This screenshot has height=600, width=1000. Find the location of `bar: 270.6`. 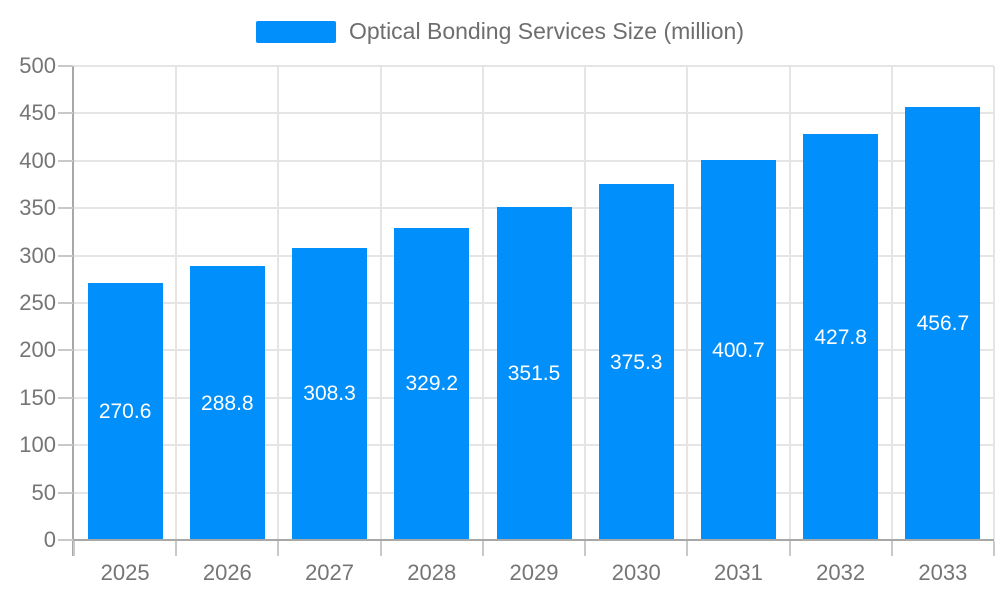

bar: 270.6 is located at coordinates (125, 411).